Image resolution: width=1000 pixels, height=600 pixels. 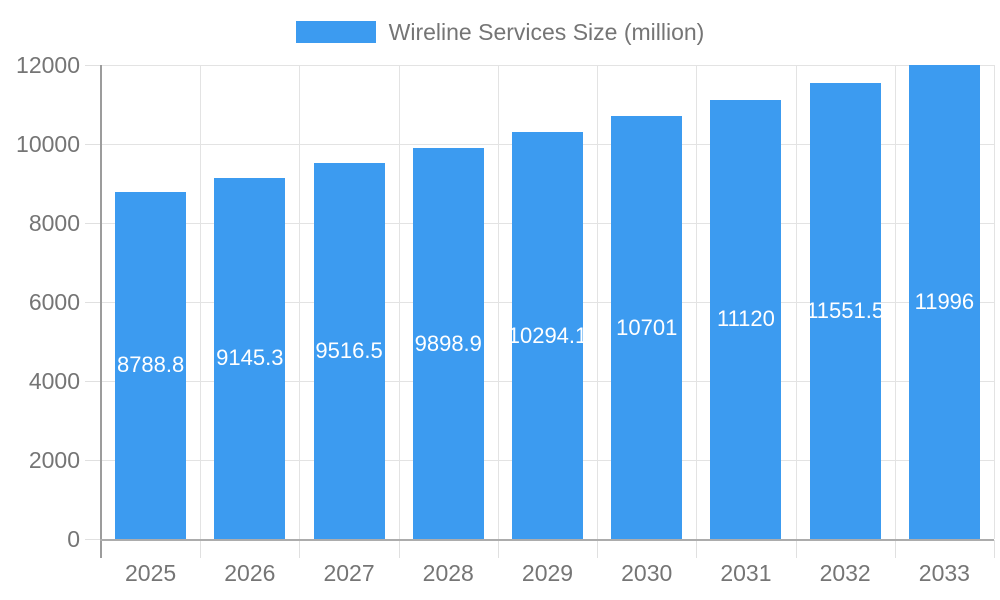 What do you see at coordinates (547, 540) in the screenshot?
I see `x-axis-line` at bounding box center [547, 540].